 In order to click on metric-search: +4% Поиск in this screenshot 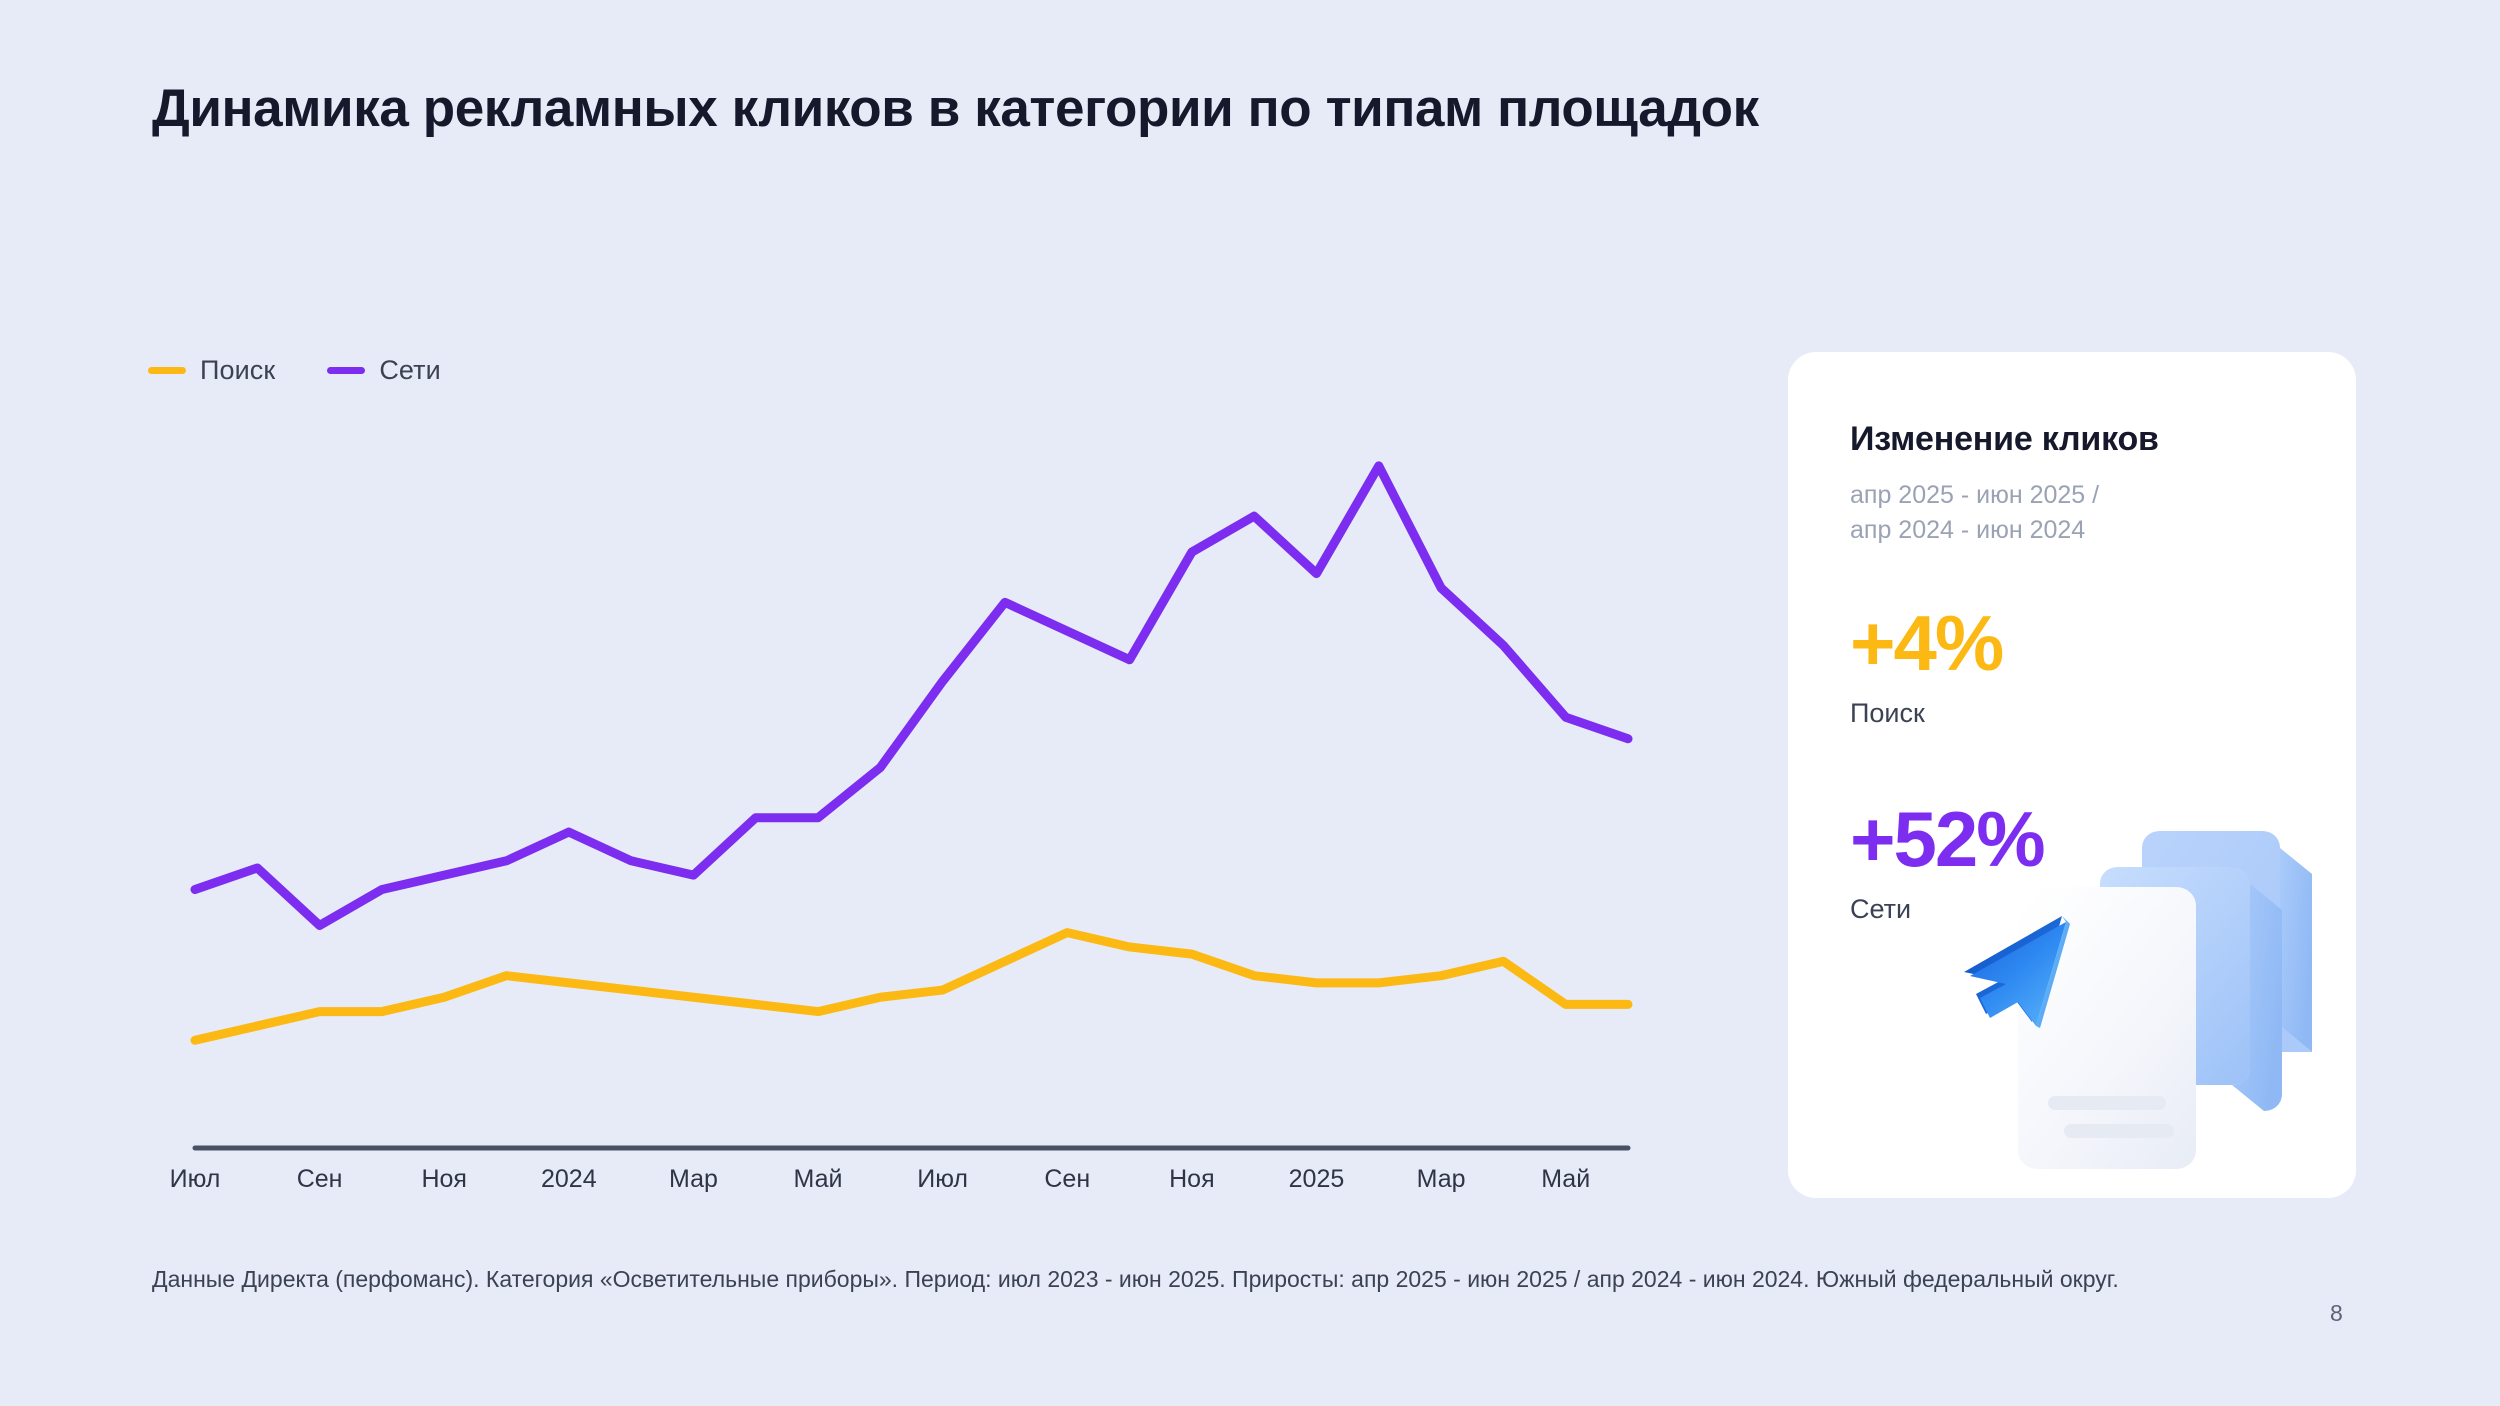, I will do `click(1927, 664)`.